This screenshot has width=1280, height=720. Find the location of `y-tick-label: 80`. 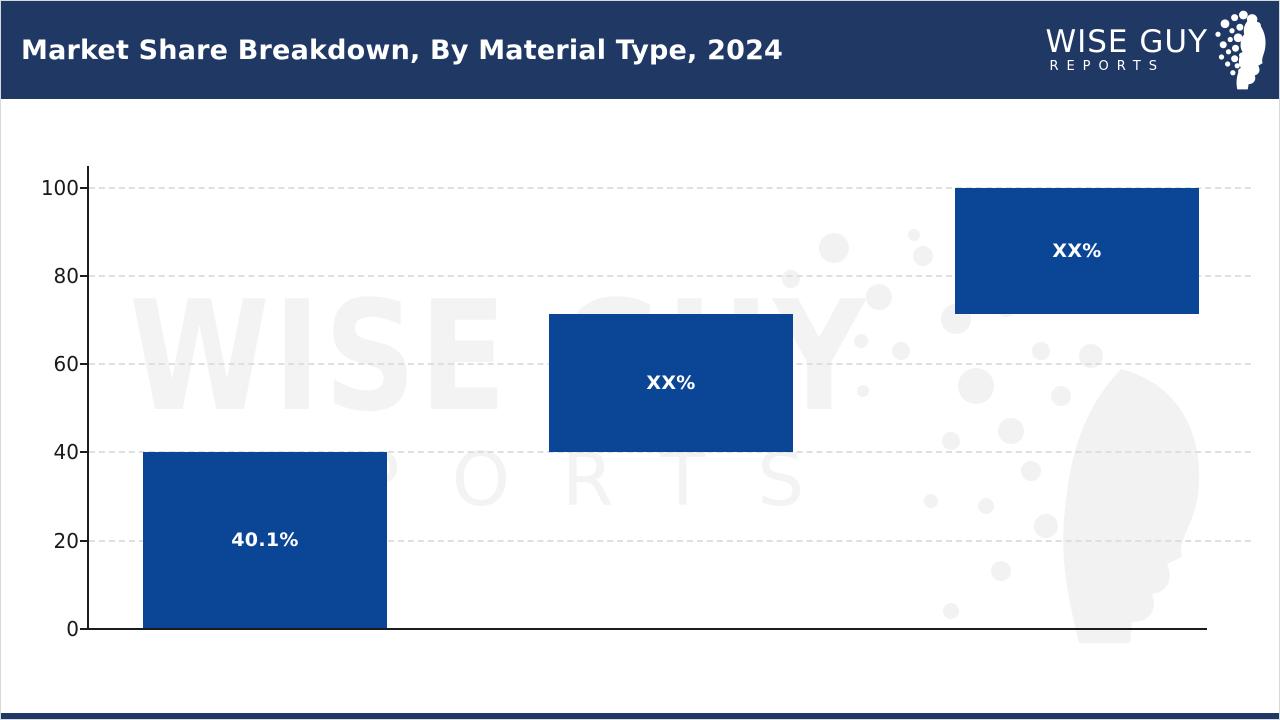

y-tick-label: 80 is located at coordinates (66, 275).